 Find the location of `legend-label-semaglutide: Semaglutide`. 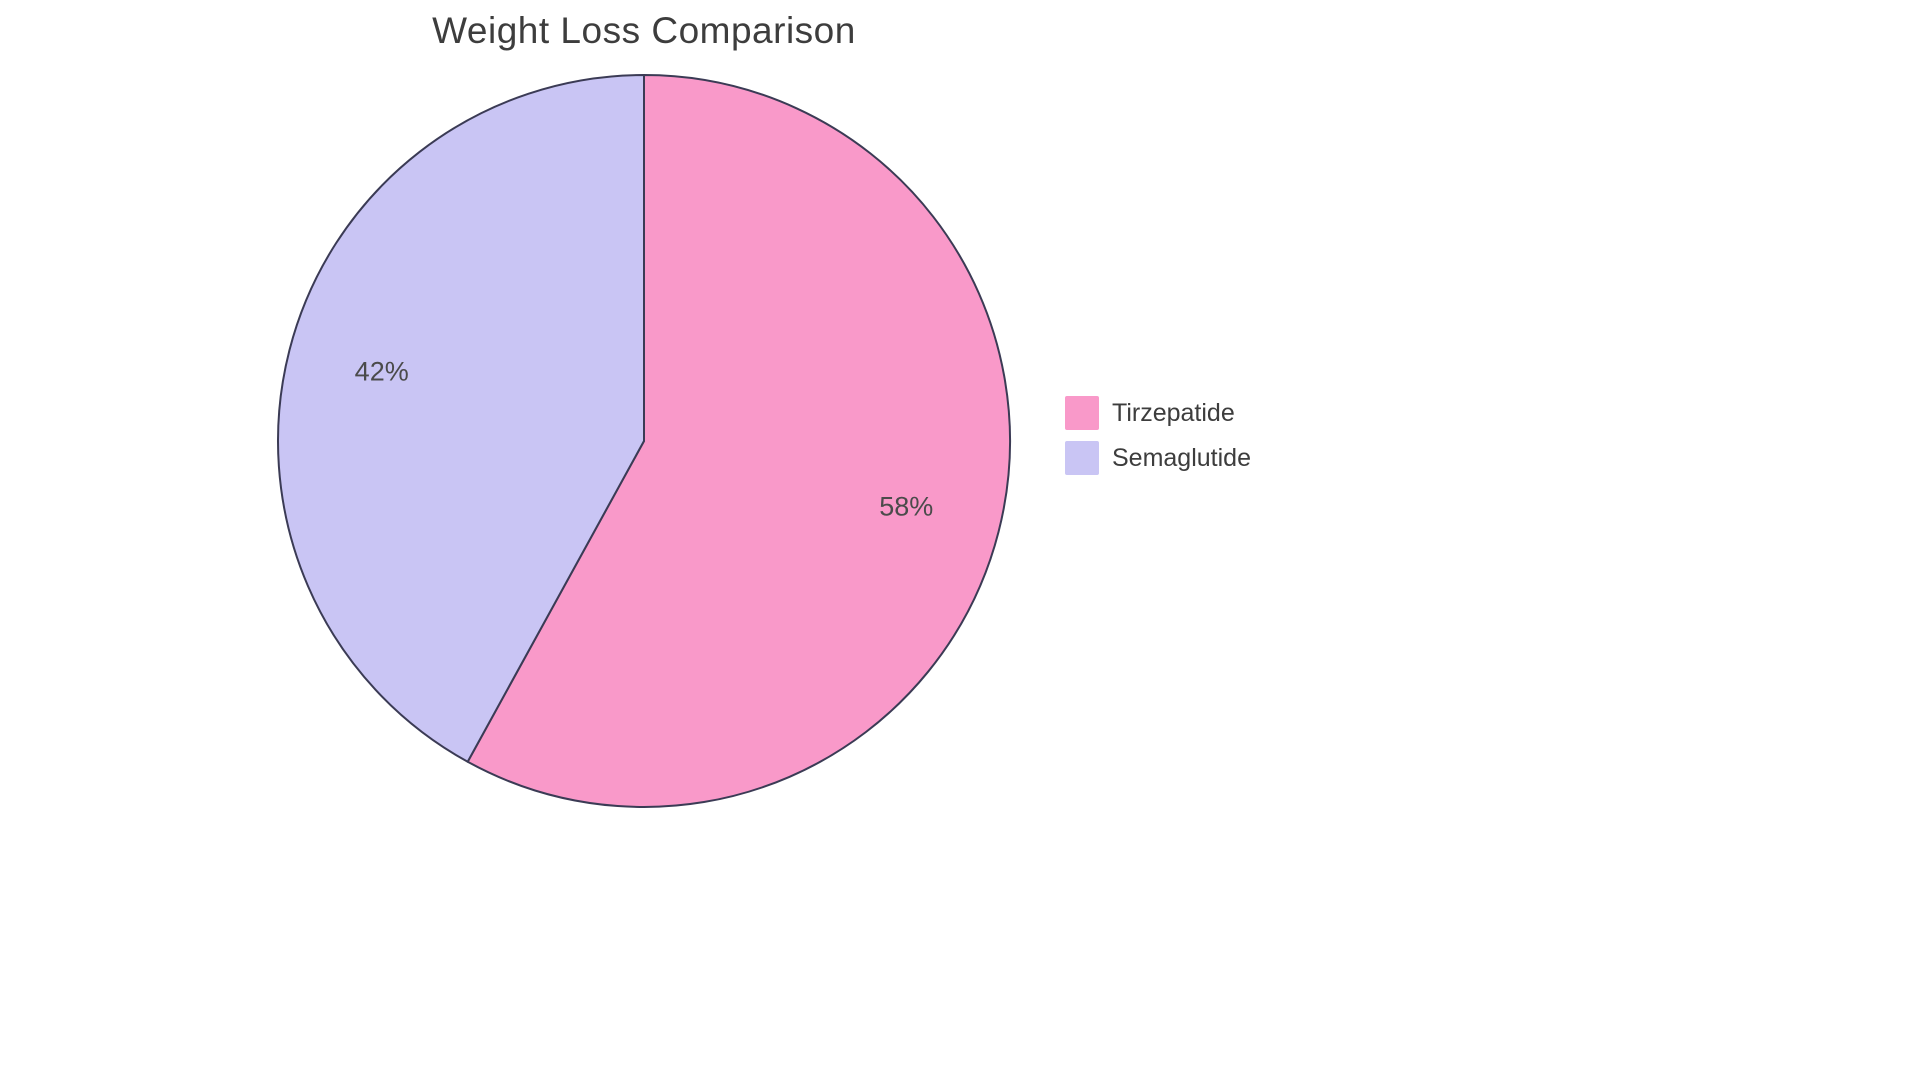

legend-label-semaglutide: Semaglutide is located at coordinates (1181, 457).